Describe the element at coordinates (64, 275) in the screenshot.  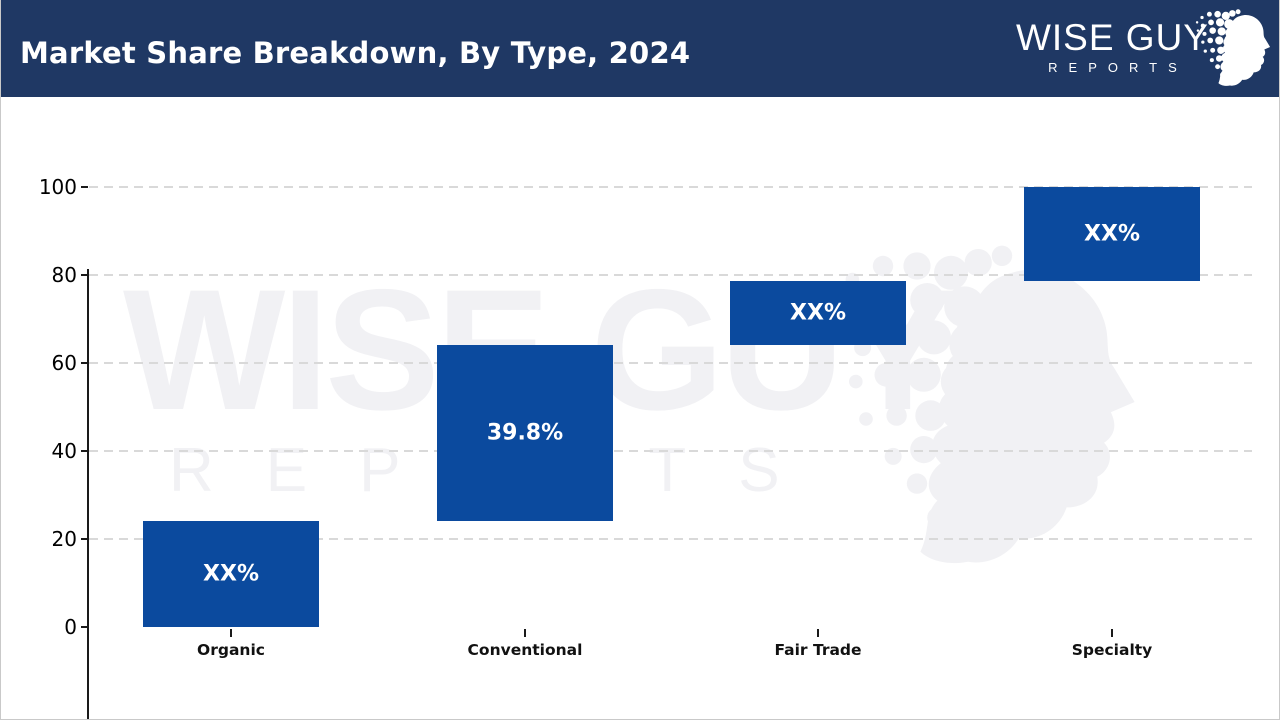
I see `y-axis-tick-label: 80` at that location.